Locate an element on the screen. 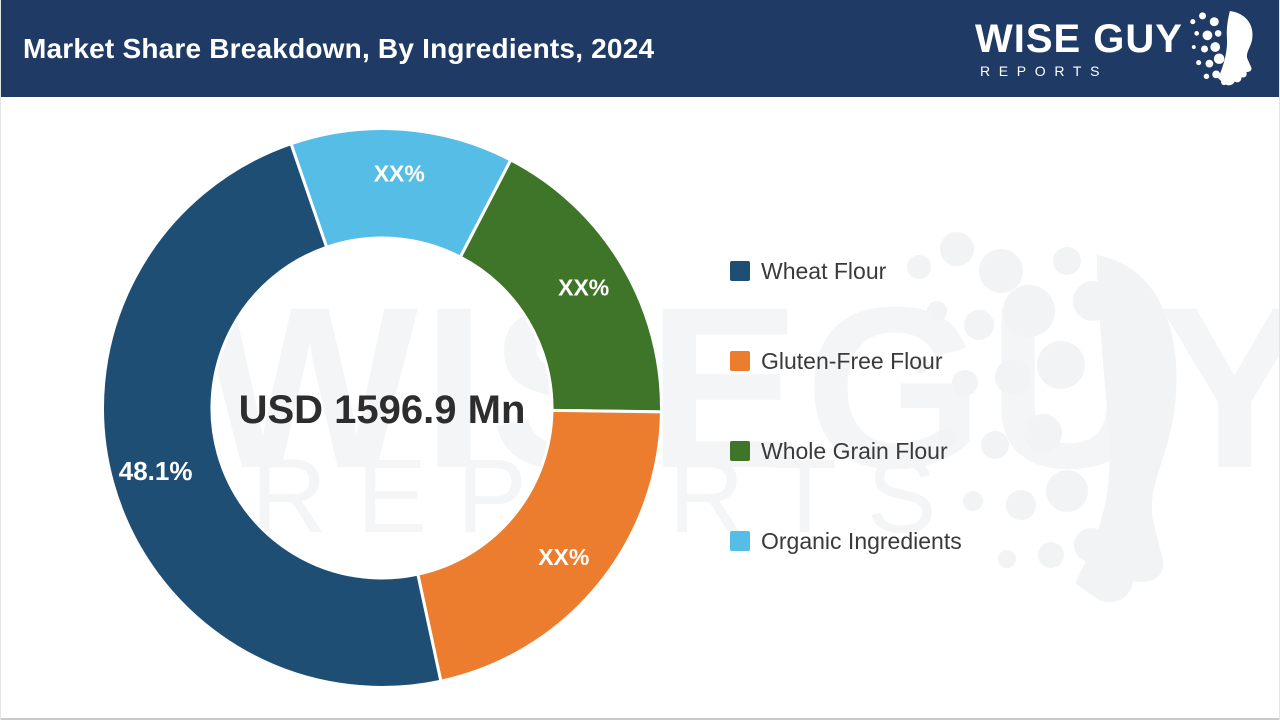 The width and height of the screenshot is (1280, 720). legend-item-gluten-free-flour: Gluten-Free Flour is located at coordinates (836, 361).